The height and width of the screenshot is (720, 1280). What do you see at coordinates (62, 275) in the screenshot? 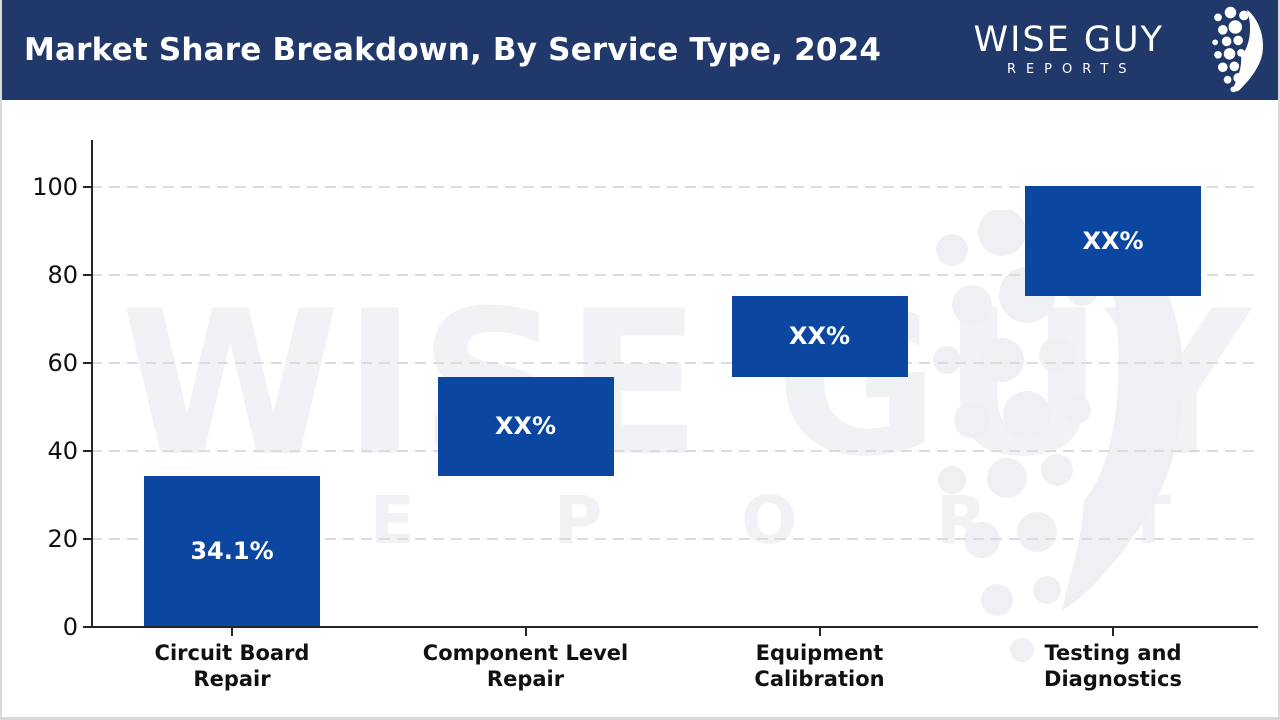
I see `y-tick-label-80: 80` at bounding box center [62, 275].